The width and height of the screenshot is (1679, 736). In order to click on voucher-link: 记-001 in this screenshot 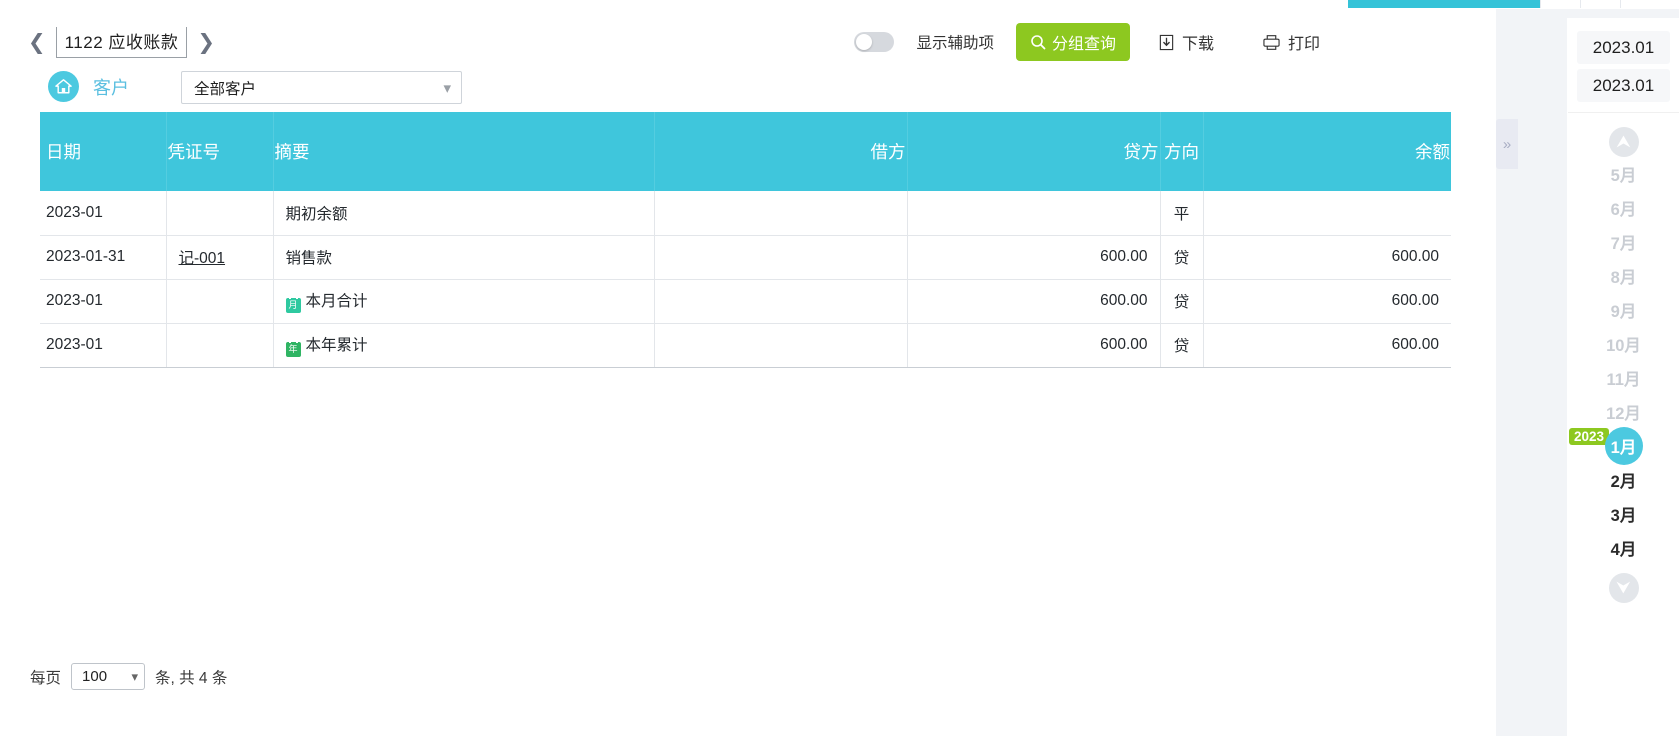, I will do `click(202, 258)`.